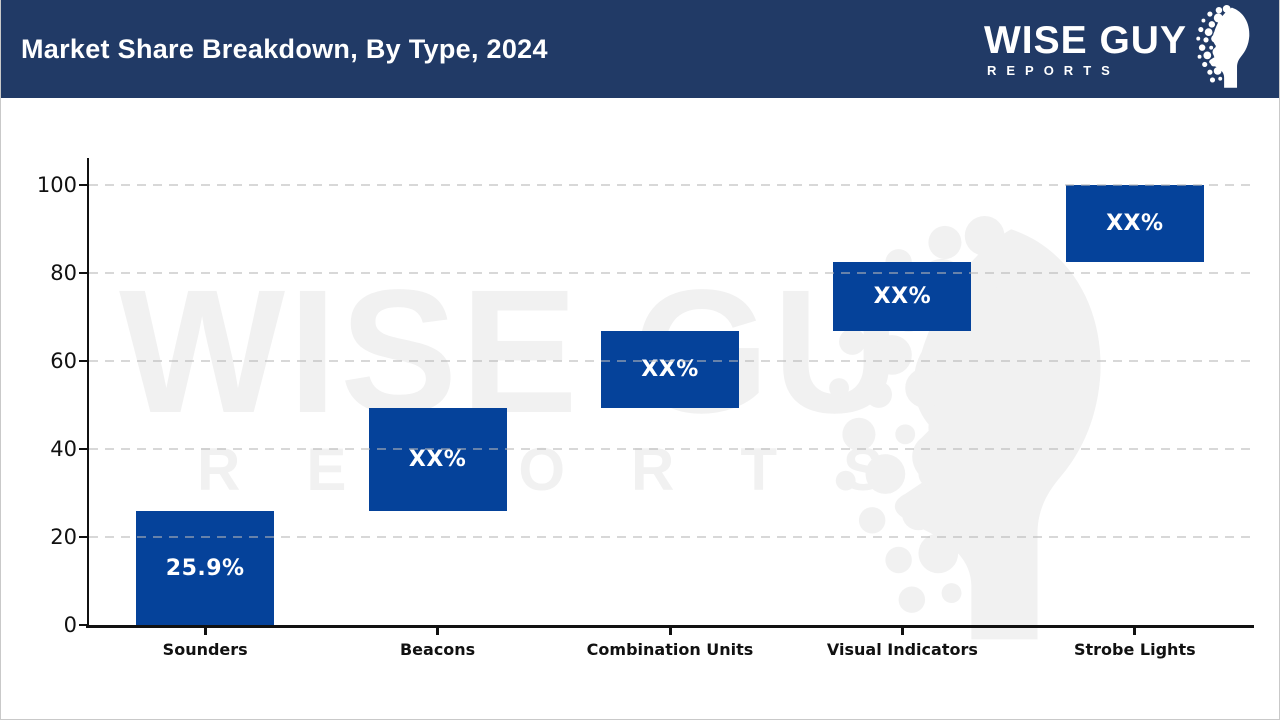 The height and width of the screenshot is (720, 1280). I want to click on x-axis-line, so click(670, 626).